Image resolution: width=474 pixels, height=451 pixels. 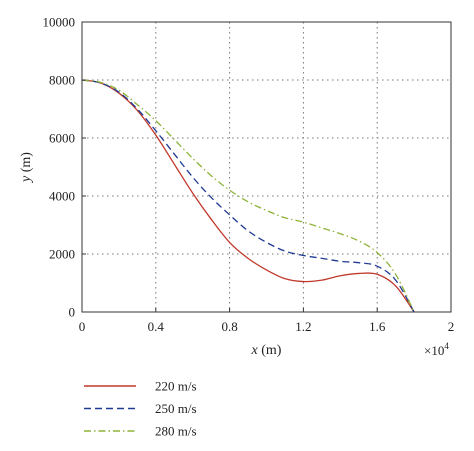 I want to click on y-axis-unit: (m), so click(x=26, y=164).